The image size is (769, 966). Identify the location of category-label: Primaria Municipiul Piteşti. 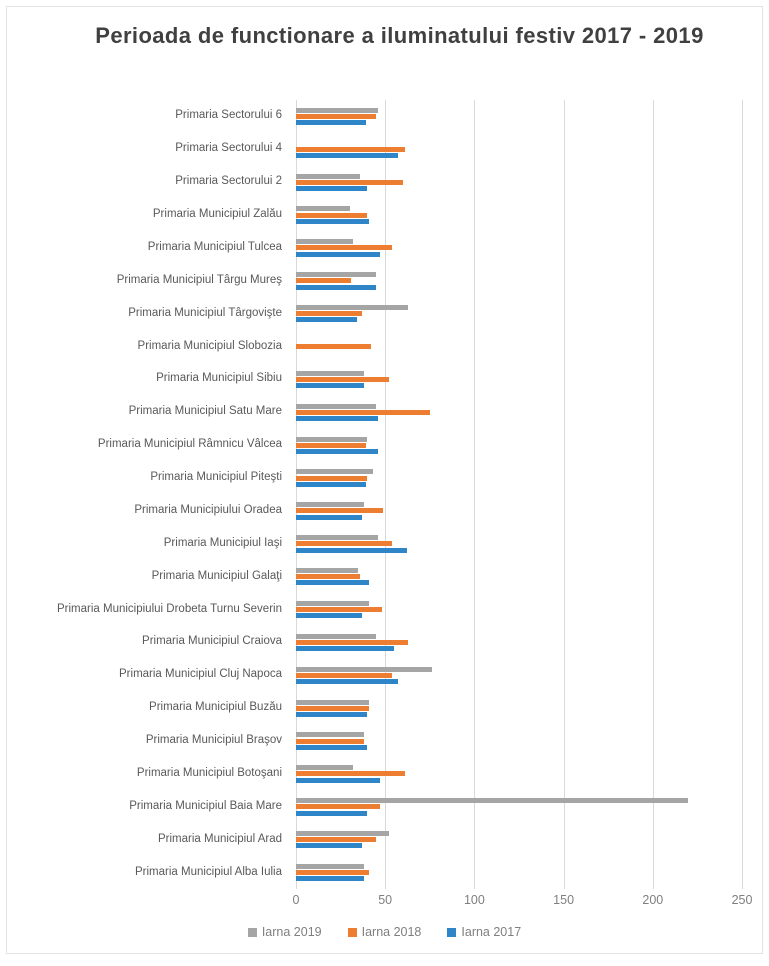
(216, 477).